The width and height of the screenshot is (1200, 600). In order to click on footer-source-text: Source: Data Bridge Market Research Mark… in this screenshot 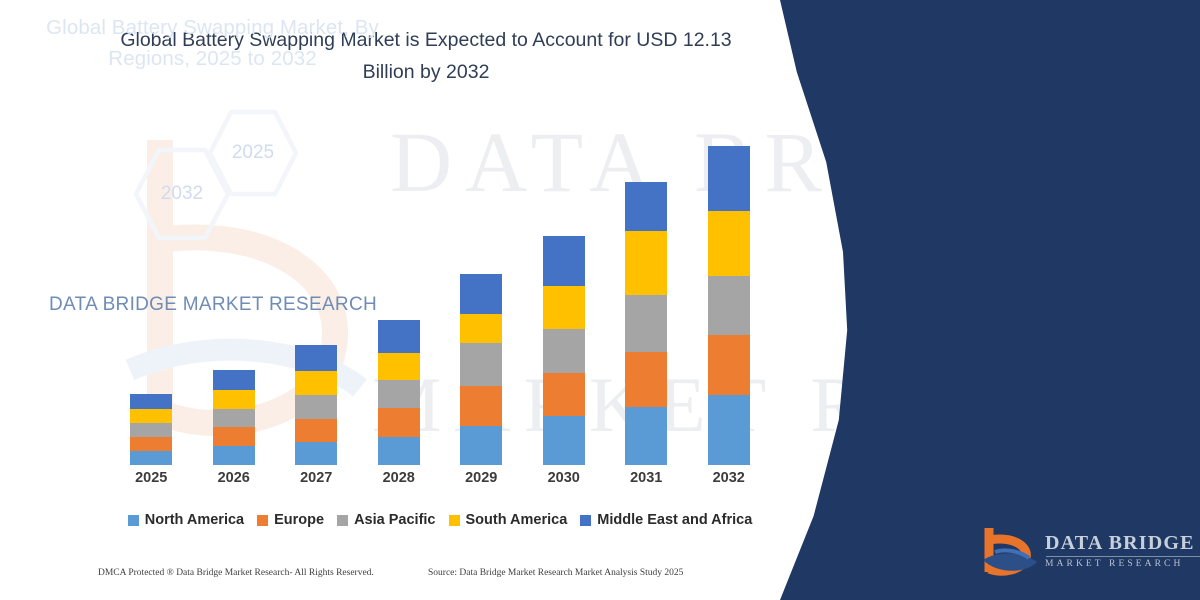, I will do `click(556, 573)`.